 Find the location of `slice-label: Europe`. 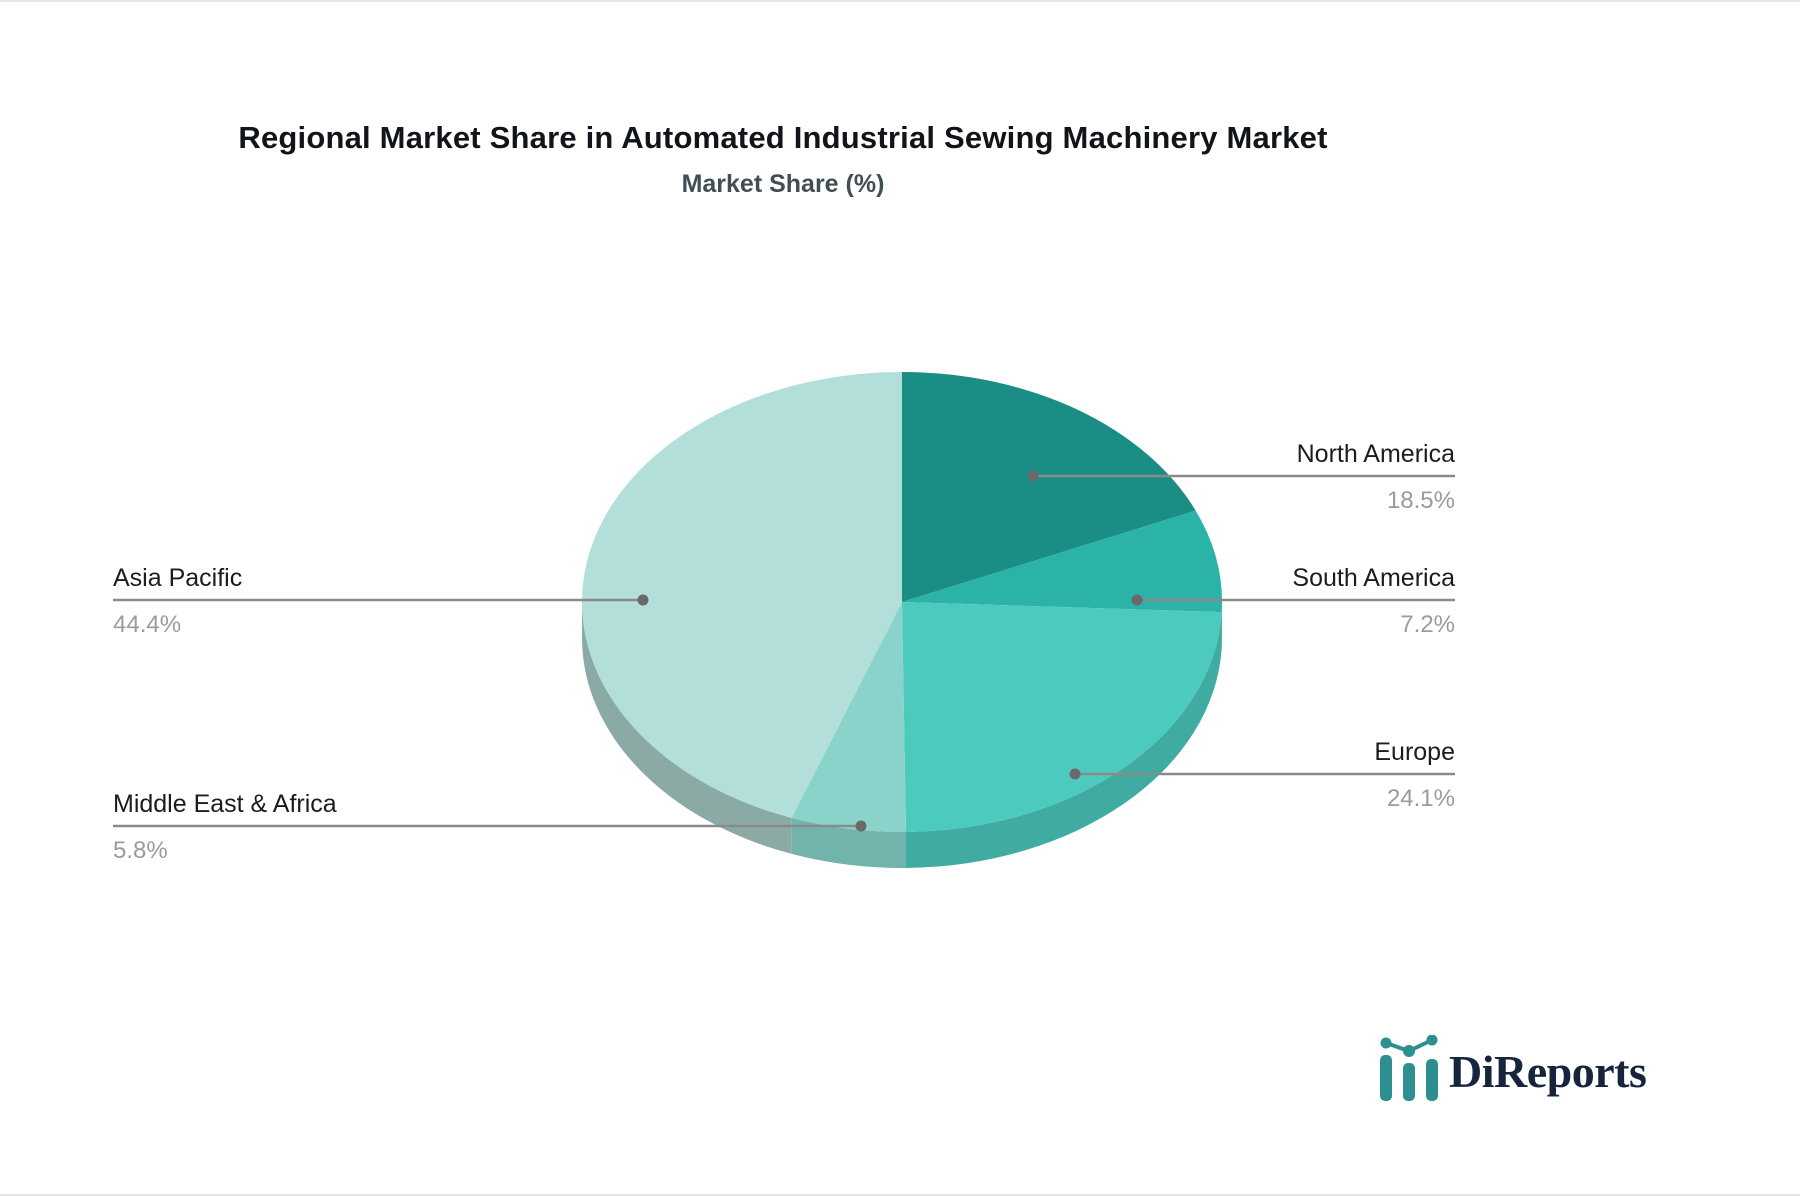

slice-label: Europe is located at coordinates (1414, 752).